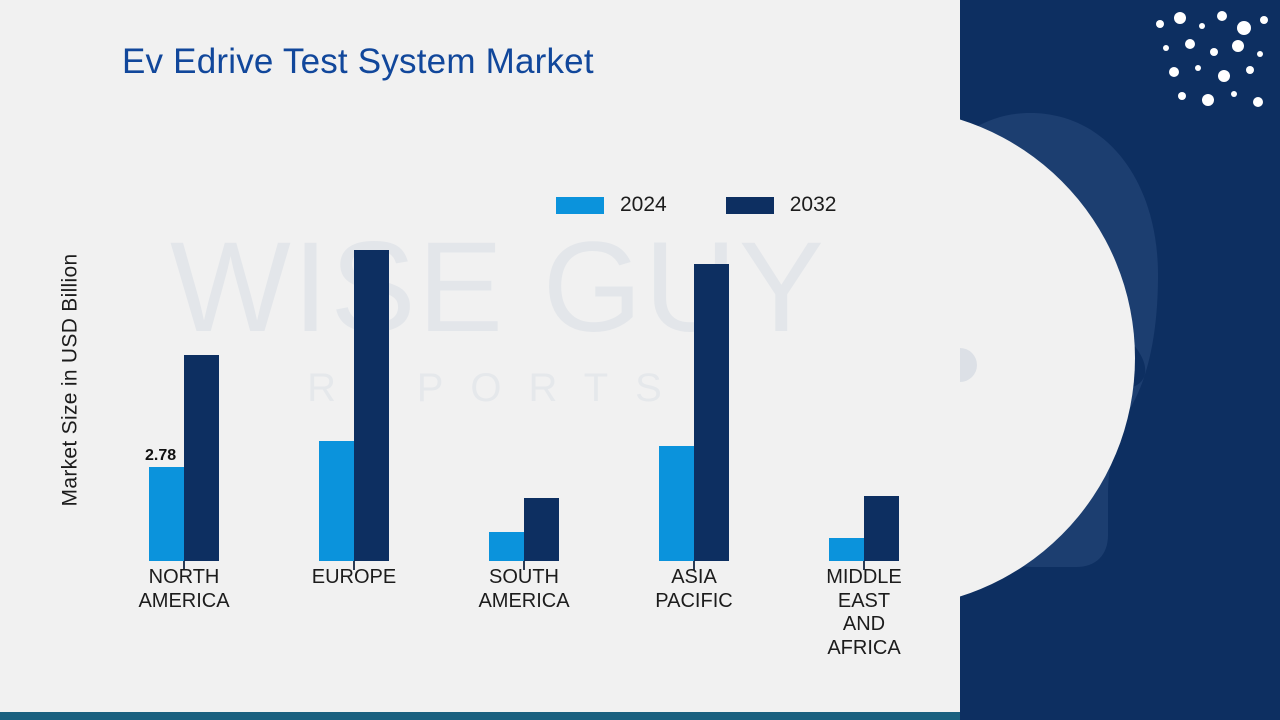 The height and width of the screenshot is (720, 1280). What do you see at coordinates (781, 205) in the screenshot?
I see `legend-item-2032: 2032` at bounding box center [781, 205].